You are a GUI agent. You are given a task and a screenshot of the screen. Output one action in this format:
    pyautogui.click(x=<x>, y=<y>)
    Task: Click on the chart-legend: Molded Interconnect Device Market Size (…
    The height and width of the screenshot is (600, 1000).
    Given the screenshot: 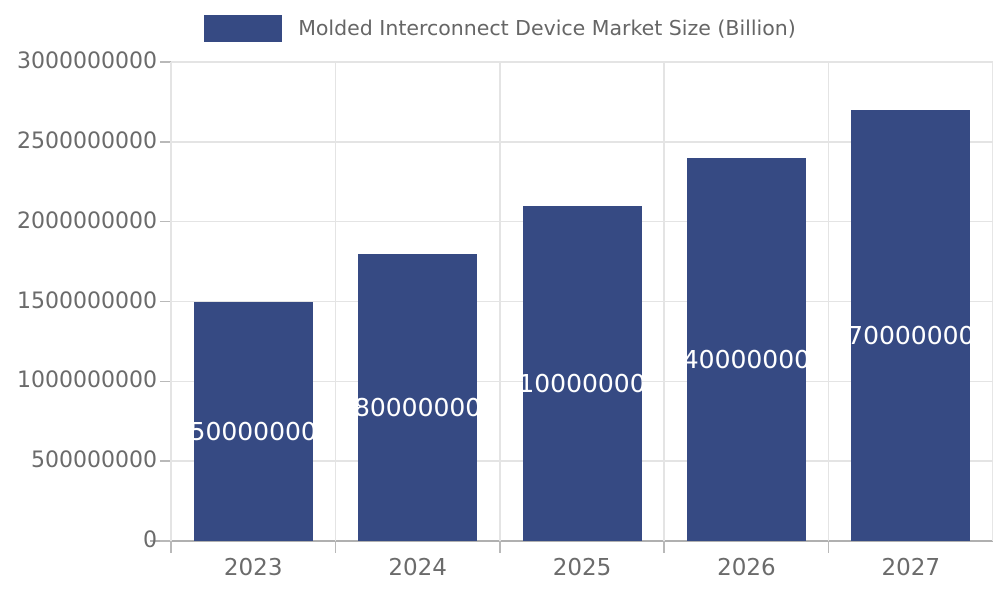 What is the action you would take?
    pyautogui.click(x=500, y=28)
    